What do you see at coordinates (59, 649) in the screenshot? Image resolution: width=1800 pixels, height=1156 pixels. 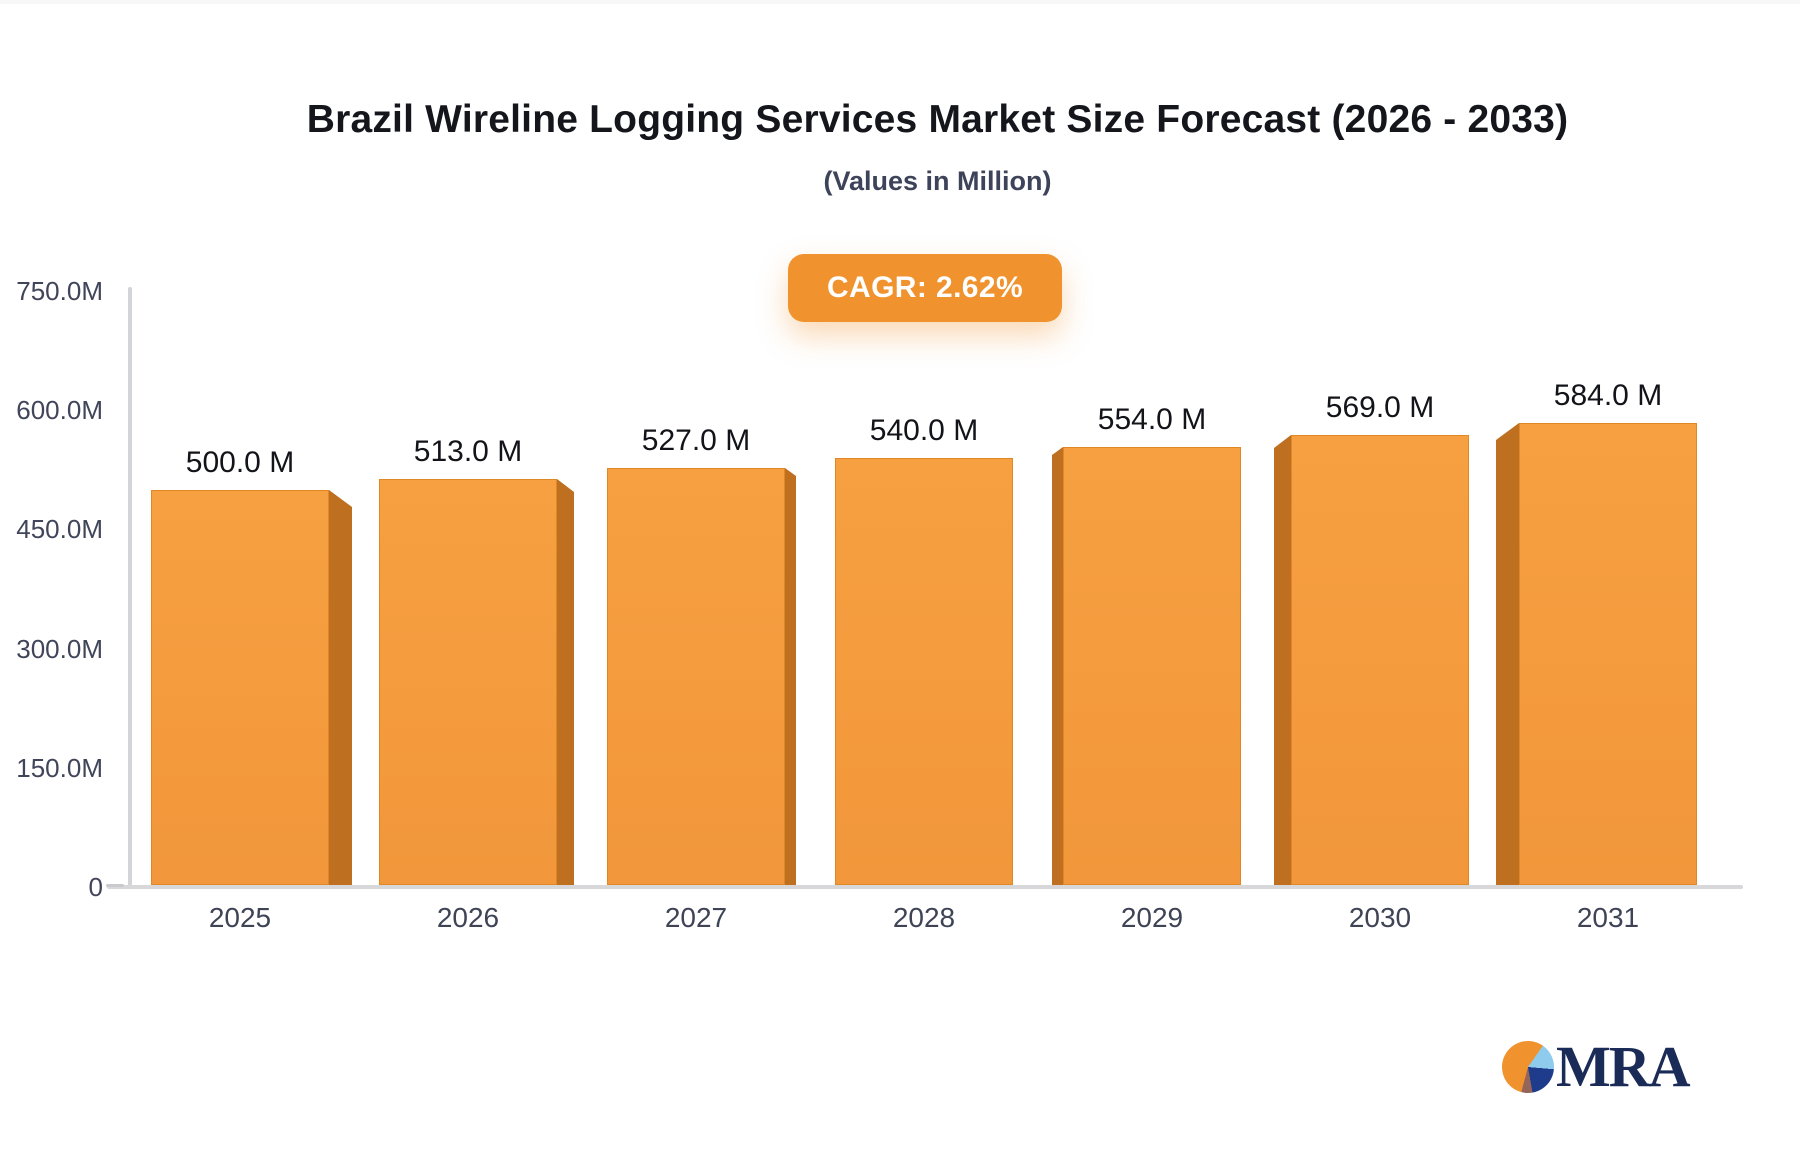 I see `y-axis-tick-label: 300.0M` at bounding box center [59, 649].